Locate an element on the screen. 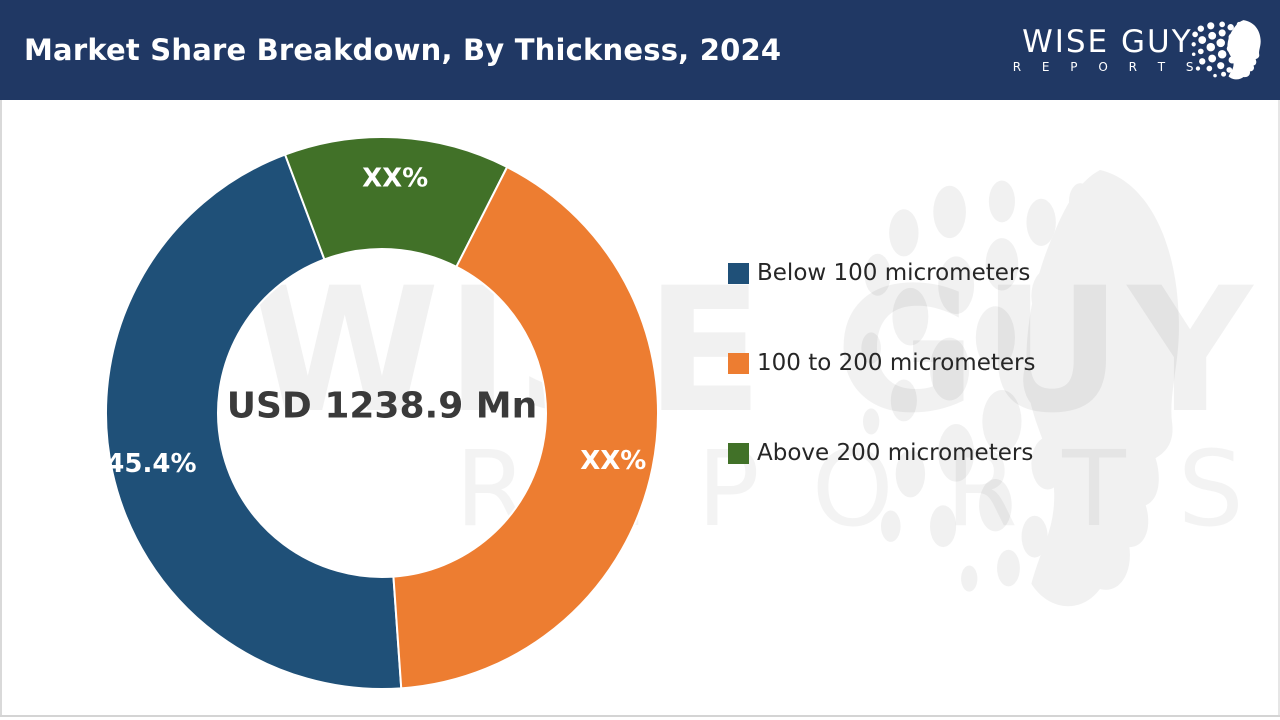  wise-guy-logo: WISE GUY R E P O R T S is located at coordinates (1137, 50).